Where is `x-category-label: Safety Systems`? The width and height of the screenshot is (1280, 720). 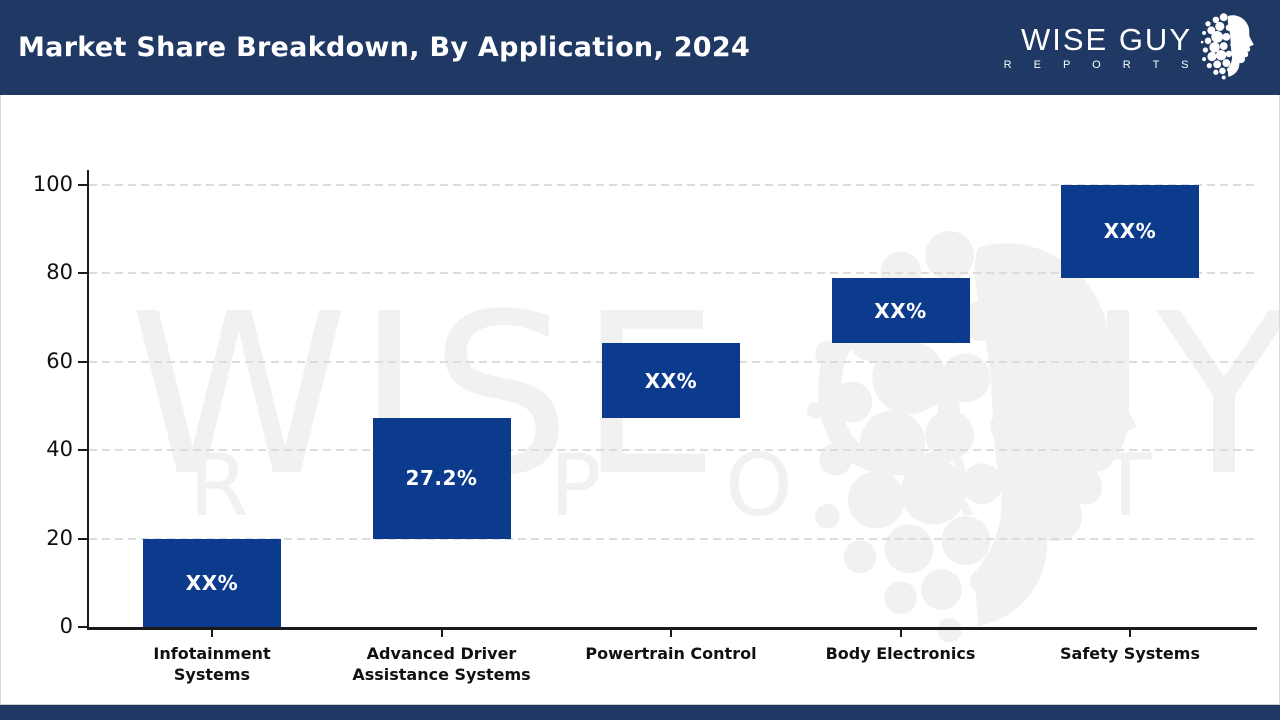 x-category-label: Safety Systems is located at coordinates (1130, 653).